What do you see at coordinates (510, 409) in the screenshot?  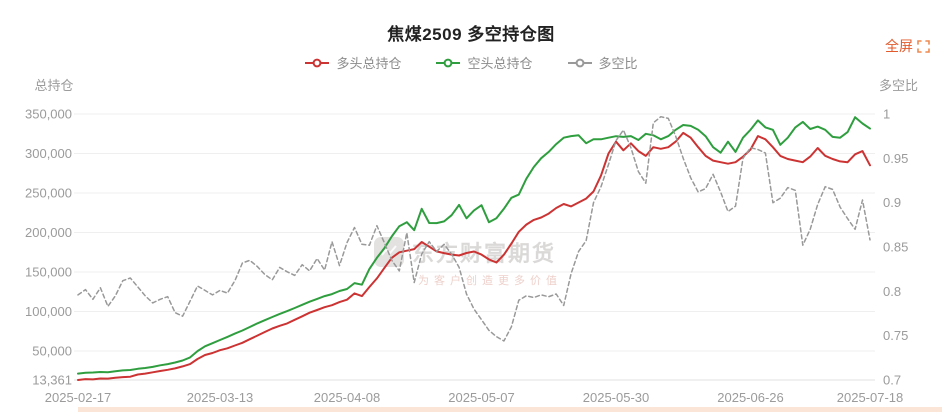 I see `bottom-scroll-strip` at bounding box center [510, 409].